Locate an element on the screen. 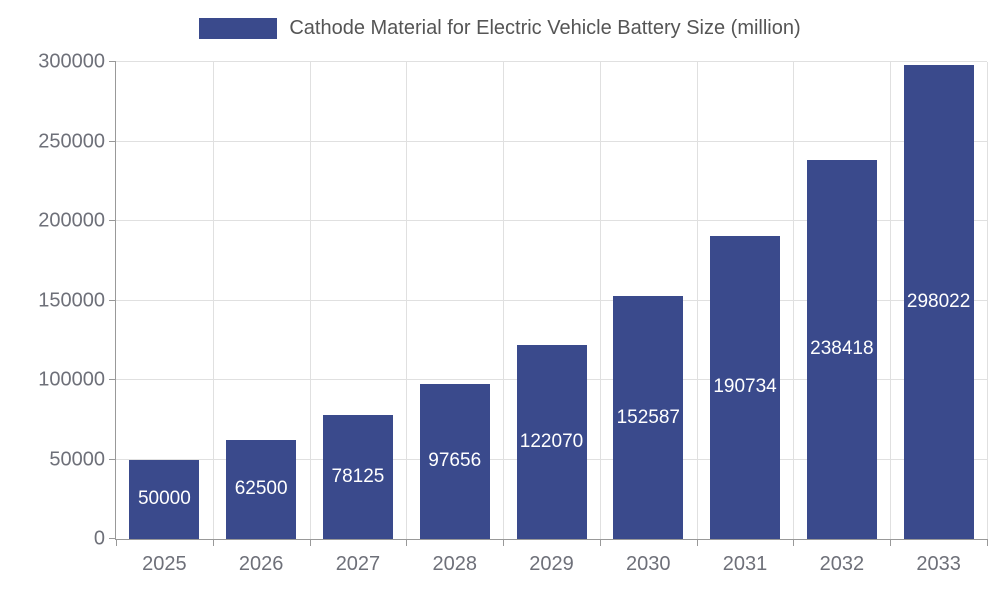 The height and width of the screenshot is (600, 1000). bar-value-label: 122070 is located at coordinates (551, 441).